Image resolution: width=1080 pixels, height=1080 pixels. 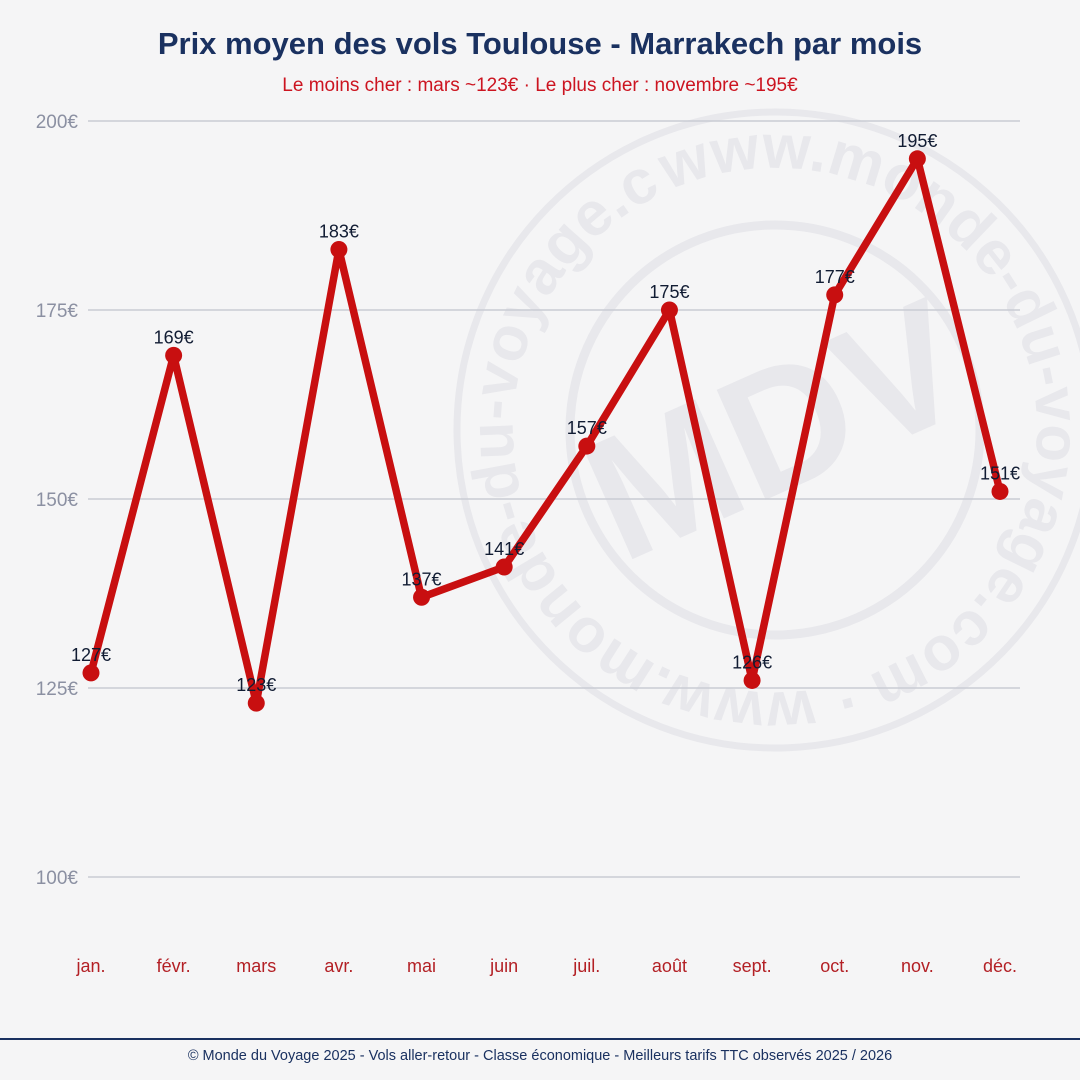 What do you see at coordinates (57, 689) in the screenshot?
I see `ytick-label: 125€` at bounding box center [57, 689].